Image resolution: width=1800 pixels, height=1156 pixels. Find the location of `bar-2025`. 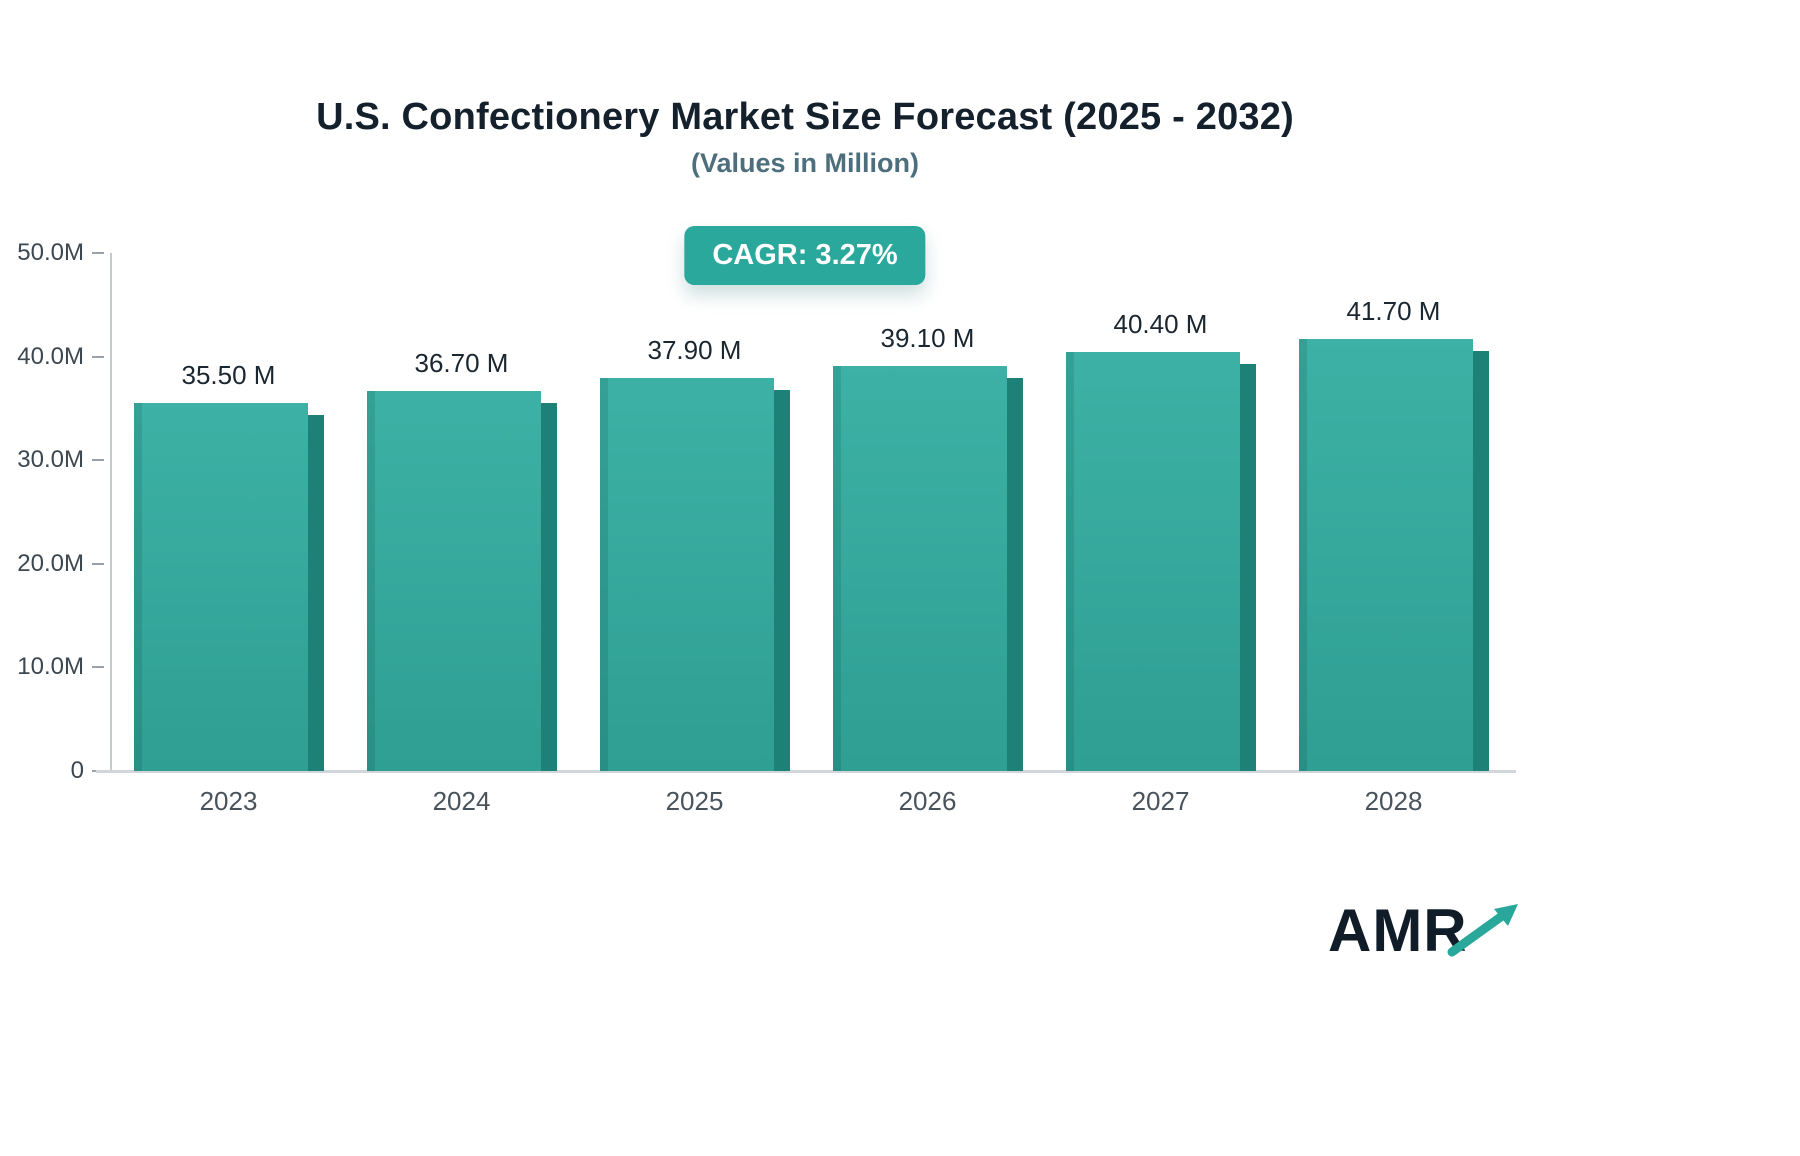

bar-2025 is located at coordinates (694, 574).